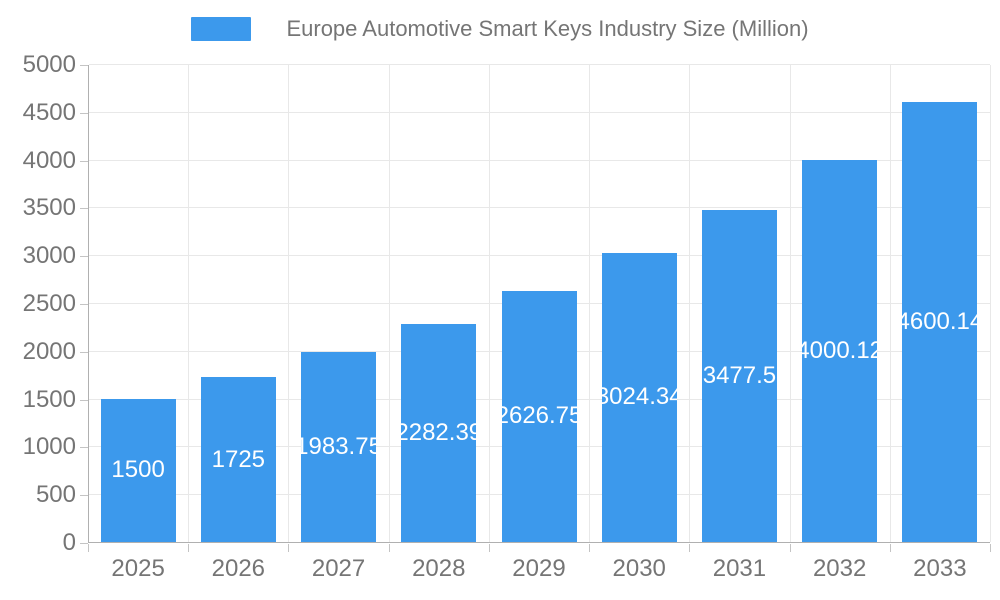 This screenshot has width=1000, height=600. I want to click on x-tick-label: 2029, so click(539, 568).